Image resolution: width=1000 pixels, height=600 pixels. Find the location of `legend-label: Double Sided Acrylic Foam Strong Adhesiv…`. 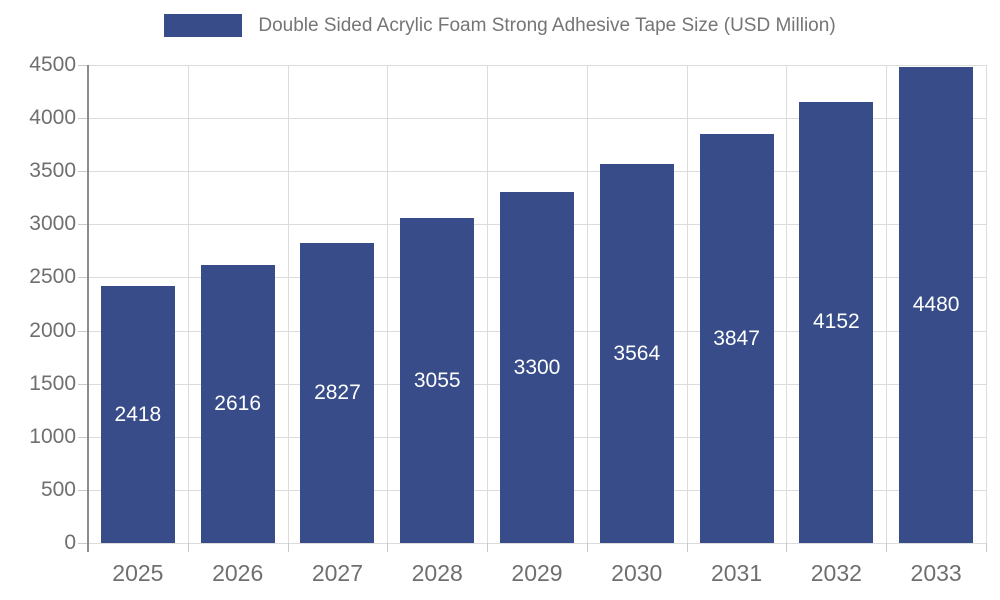

legend-label: Double Sided Acrylic Foam Strong Adhesiv… is located at coordinates (547, 25).